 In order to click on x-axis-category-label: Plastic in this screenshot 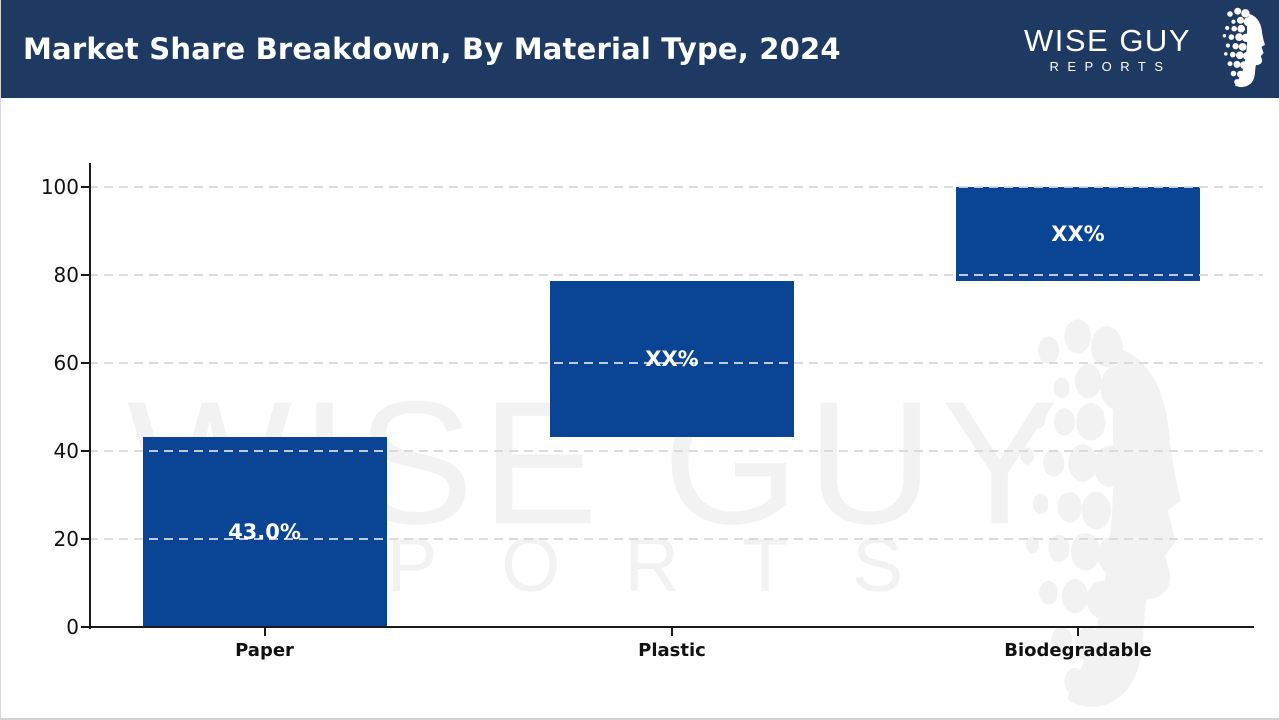, I will do `click(672, 650)`.